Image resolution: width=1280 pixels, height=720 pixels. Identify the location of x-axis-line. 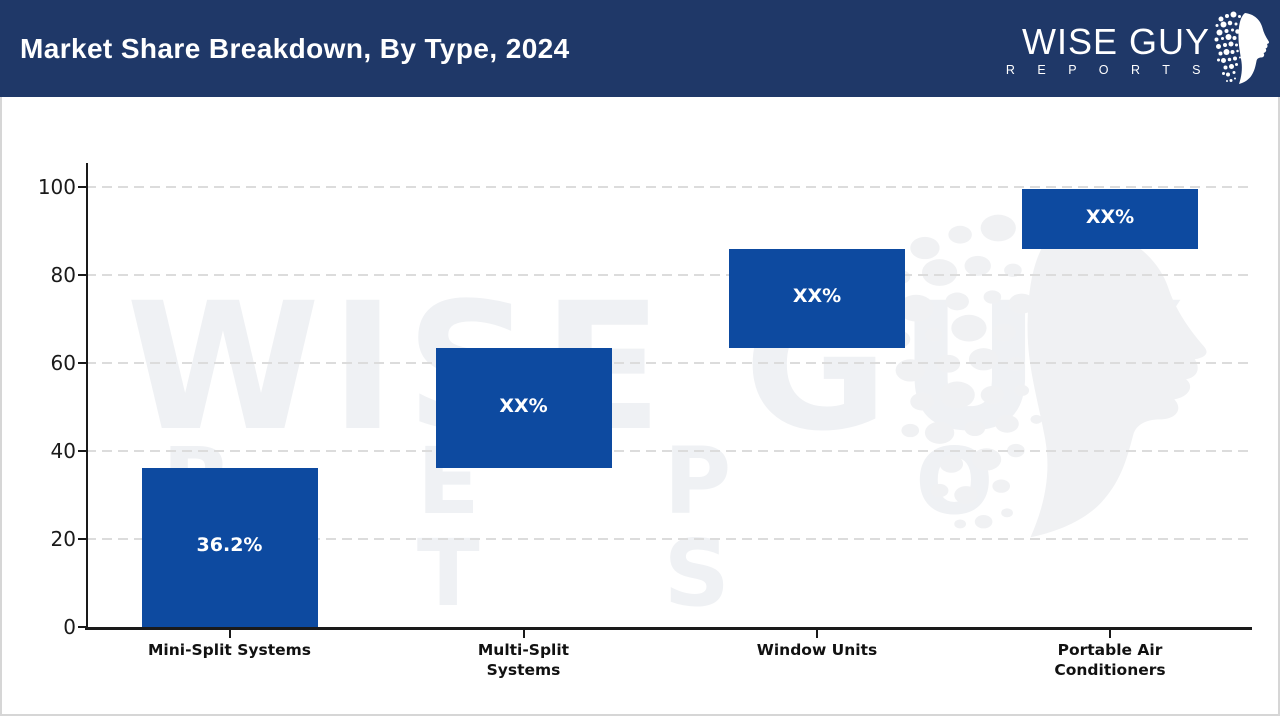
(668, 628).